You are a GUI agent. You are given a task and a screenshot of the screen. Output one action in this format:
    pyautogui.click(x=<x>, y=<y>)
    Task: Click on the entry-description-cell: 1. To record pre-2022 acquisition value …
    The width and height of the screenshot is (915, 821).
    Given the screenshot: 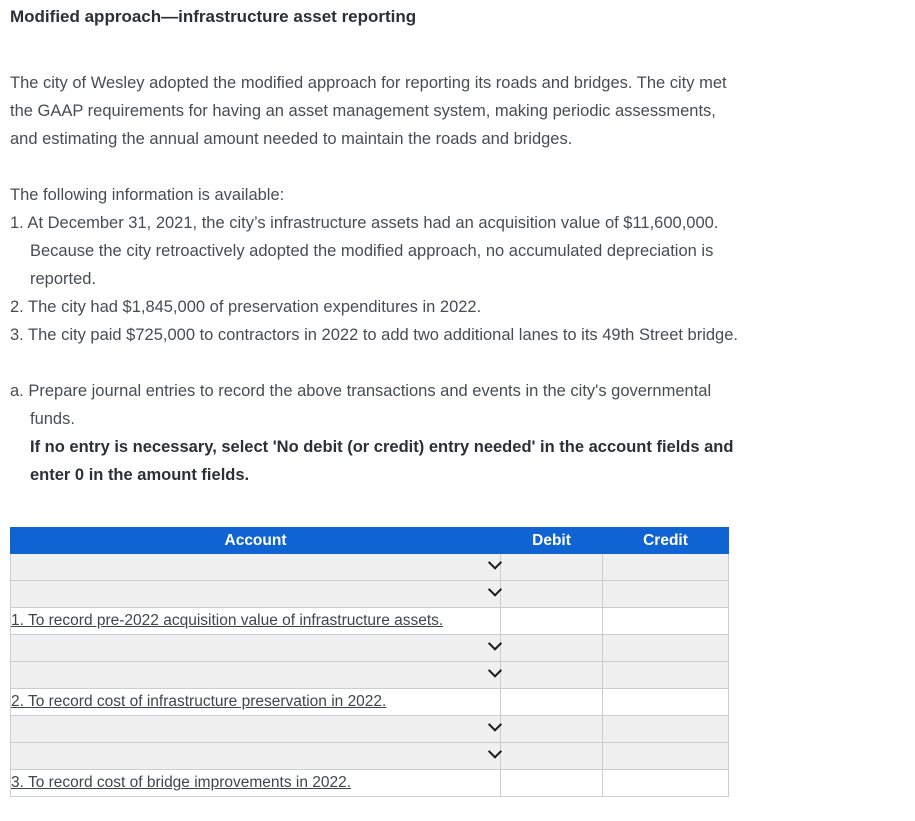 What is the action you would take?
    pyautogui.click(x=255, y=621)
    